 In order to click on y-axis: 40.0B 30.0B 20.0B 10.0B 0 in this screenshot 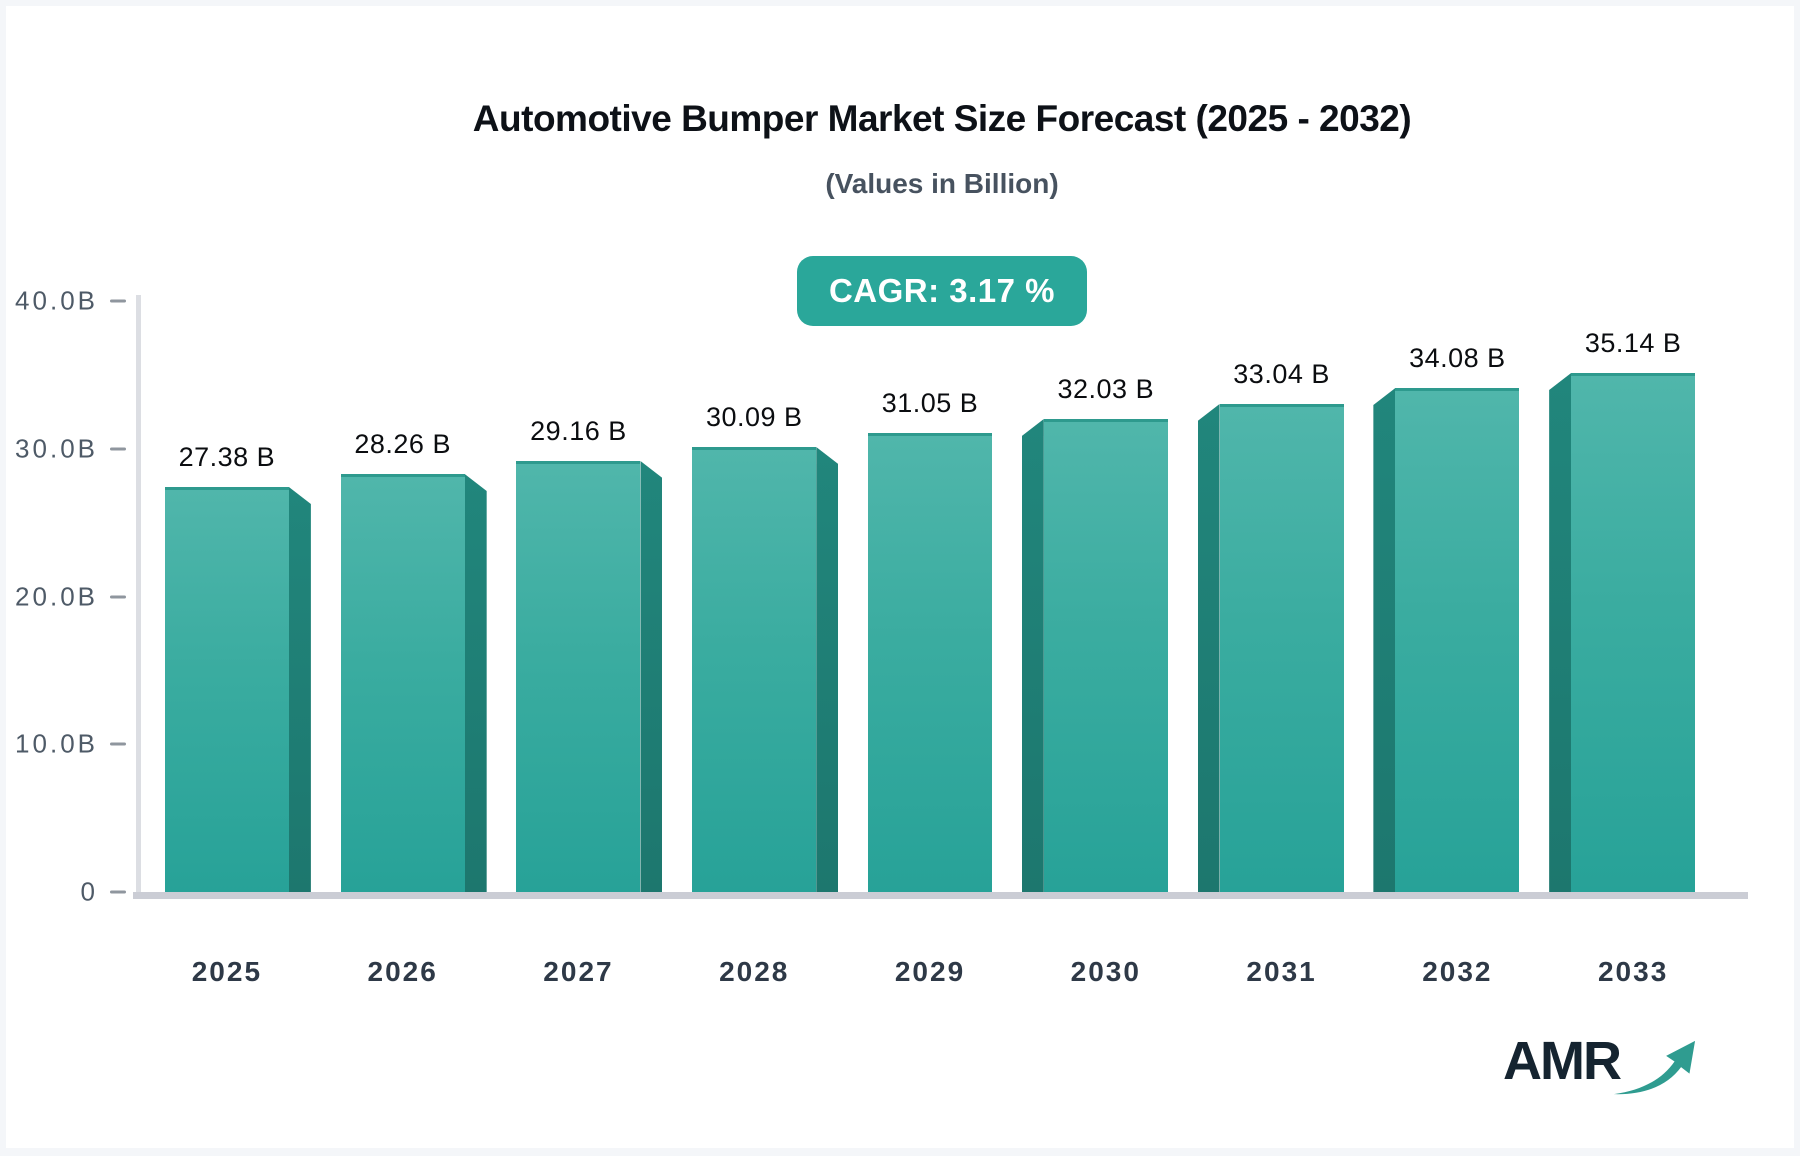, I will do `click(66, 596)`.